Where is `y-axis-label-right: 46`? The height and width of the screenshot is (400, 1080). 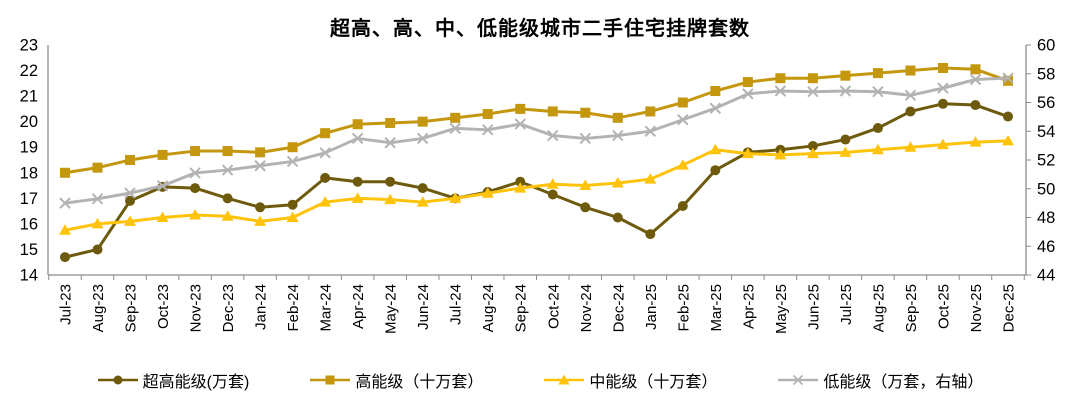 y-axis-label-right: 46 is located at coordinates (1046, 247).